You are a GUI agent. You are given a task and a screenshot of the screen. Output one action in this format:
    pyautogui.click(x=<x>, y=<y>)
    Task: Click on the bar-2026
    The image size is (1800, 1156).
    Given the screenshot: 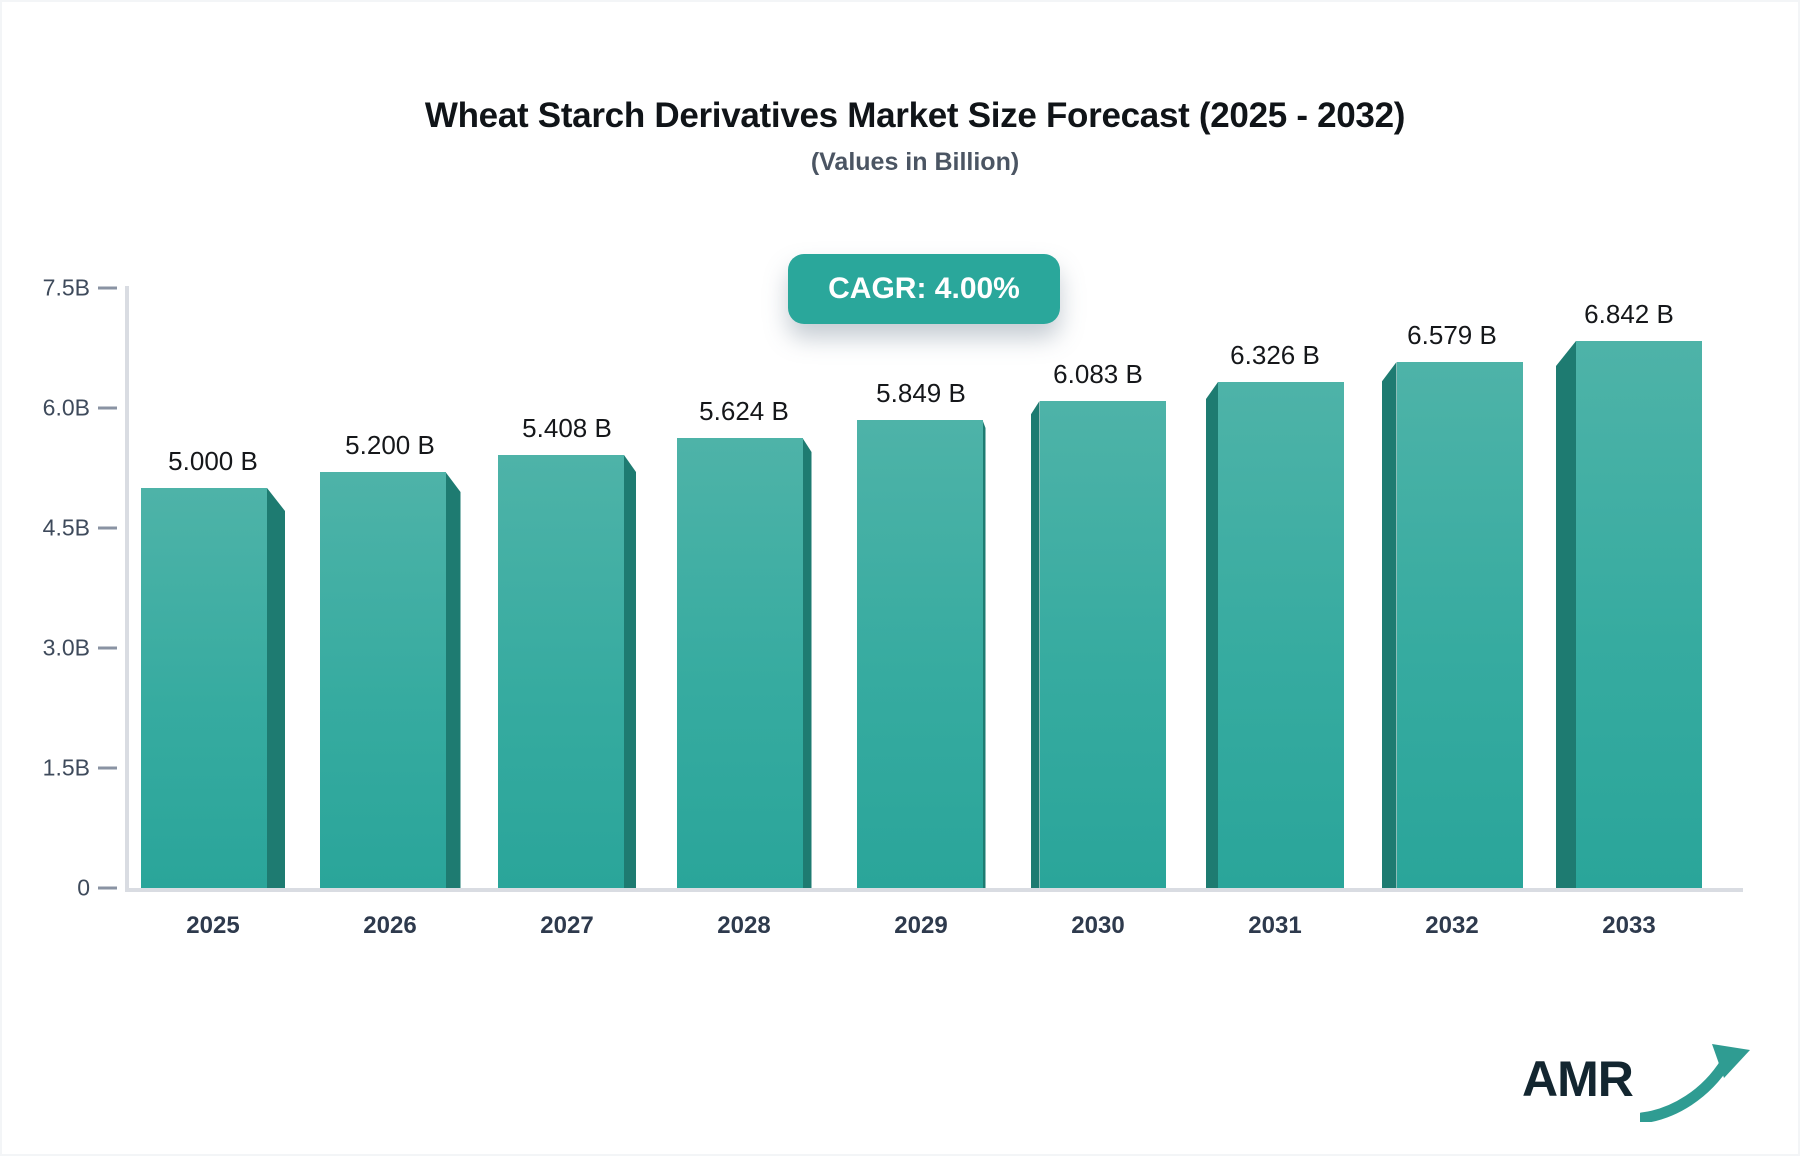 What is the action you would take?
    pyautogui.click(x=390, y=680)
    